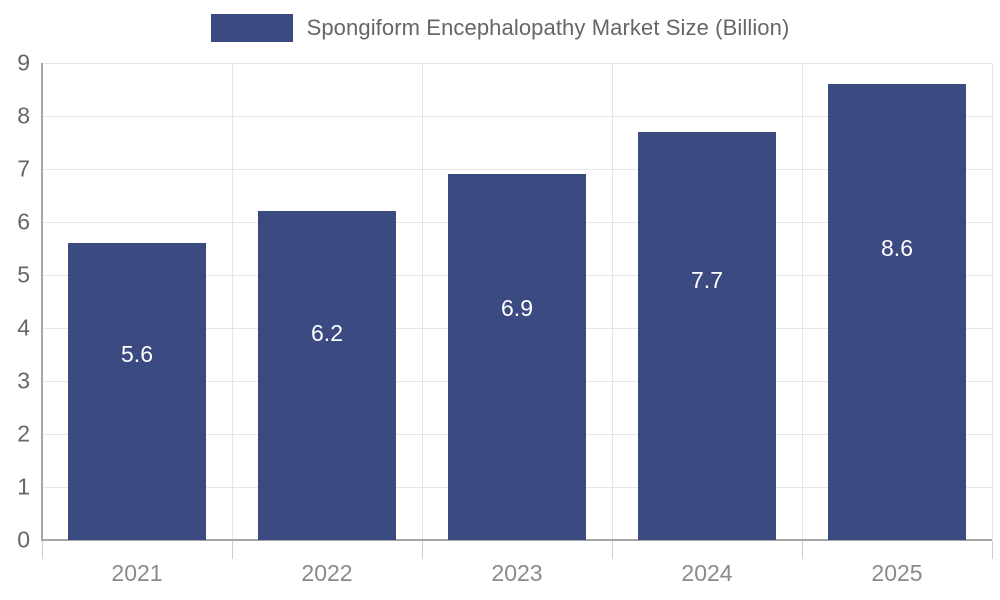 The height and width of the screenshot is (600, 1000). I want to click on y-axis-tick-label: 7, so click(23, 168).